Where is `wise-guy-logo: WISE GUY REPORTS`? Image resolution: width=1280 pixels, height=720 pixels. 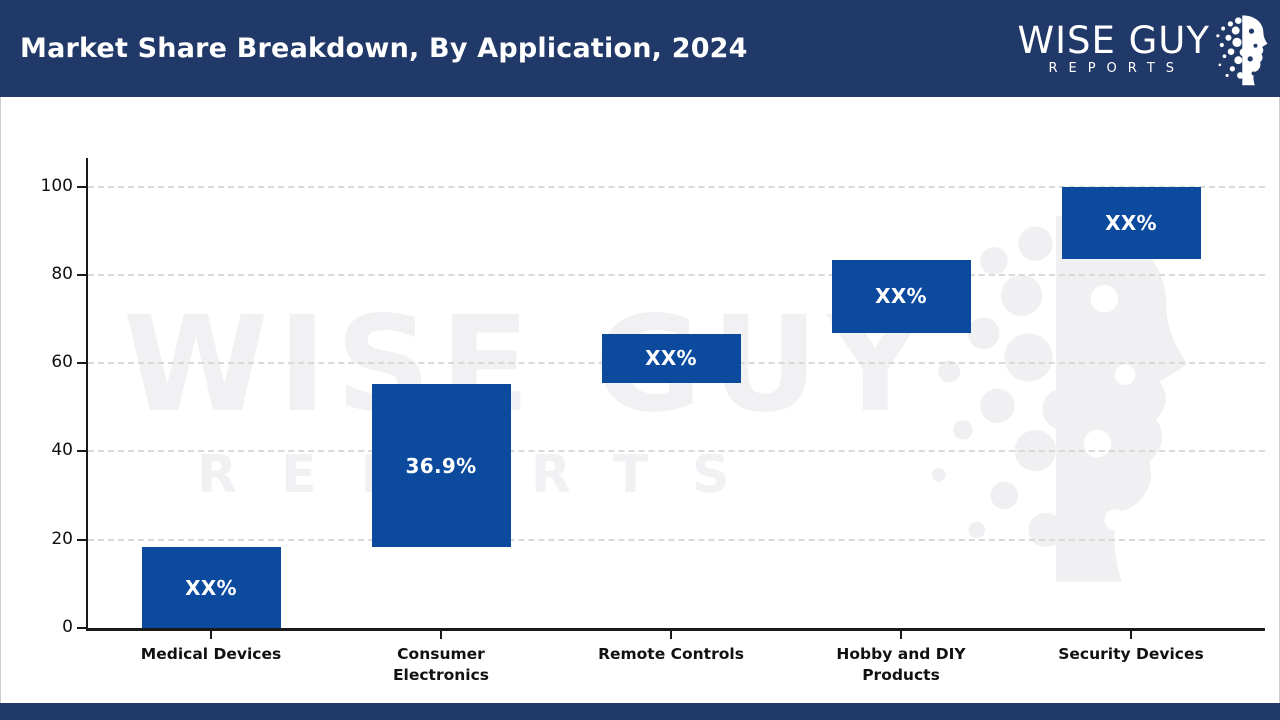 wise-guy-logo: WISE GUY REPORTS is located at coordinates (1144, 49).